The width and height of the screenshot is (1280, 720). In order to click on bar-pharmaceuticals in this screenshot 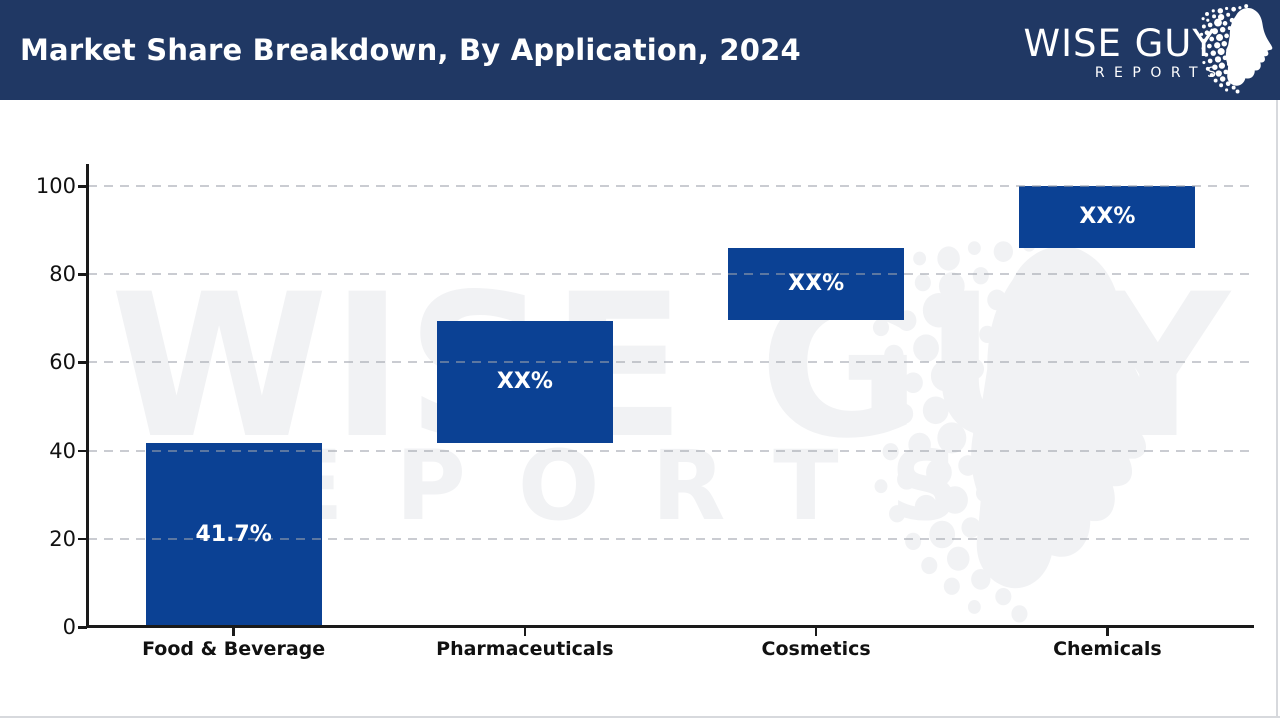, I will do `click(524, 382)`.